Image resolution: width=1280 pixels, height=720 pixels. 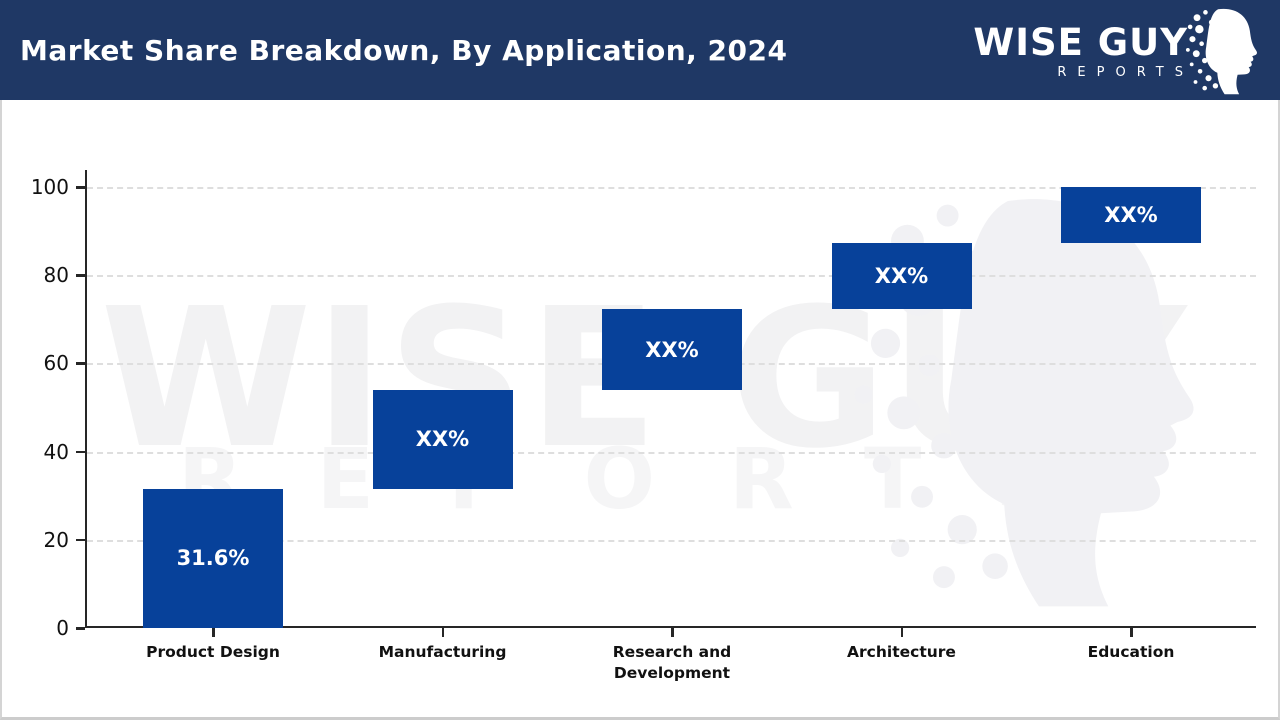 I want to click on x-category-label: Manufacturing, so click(x=442, y=652).